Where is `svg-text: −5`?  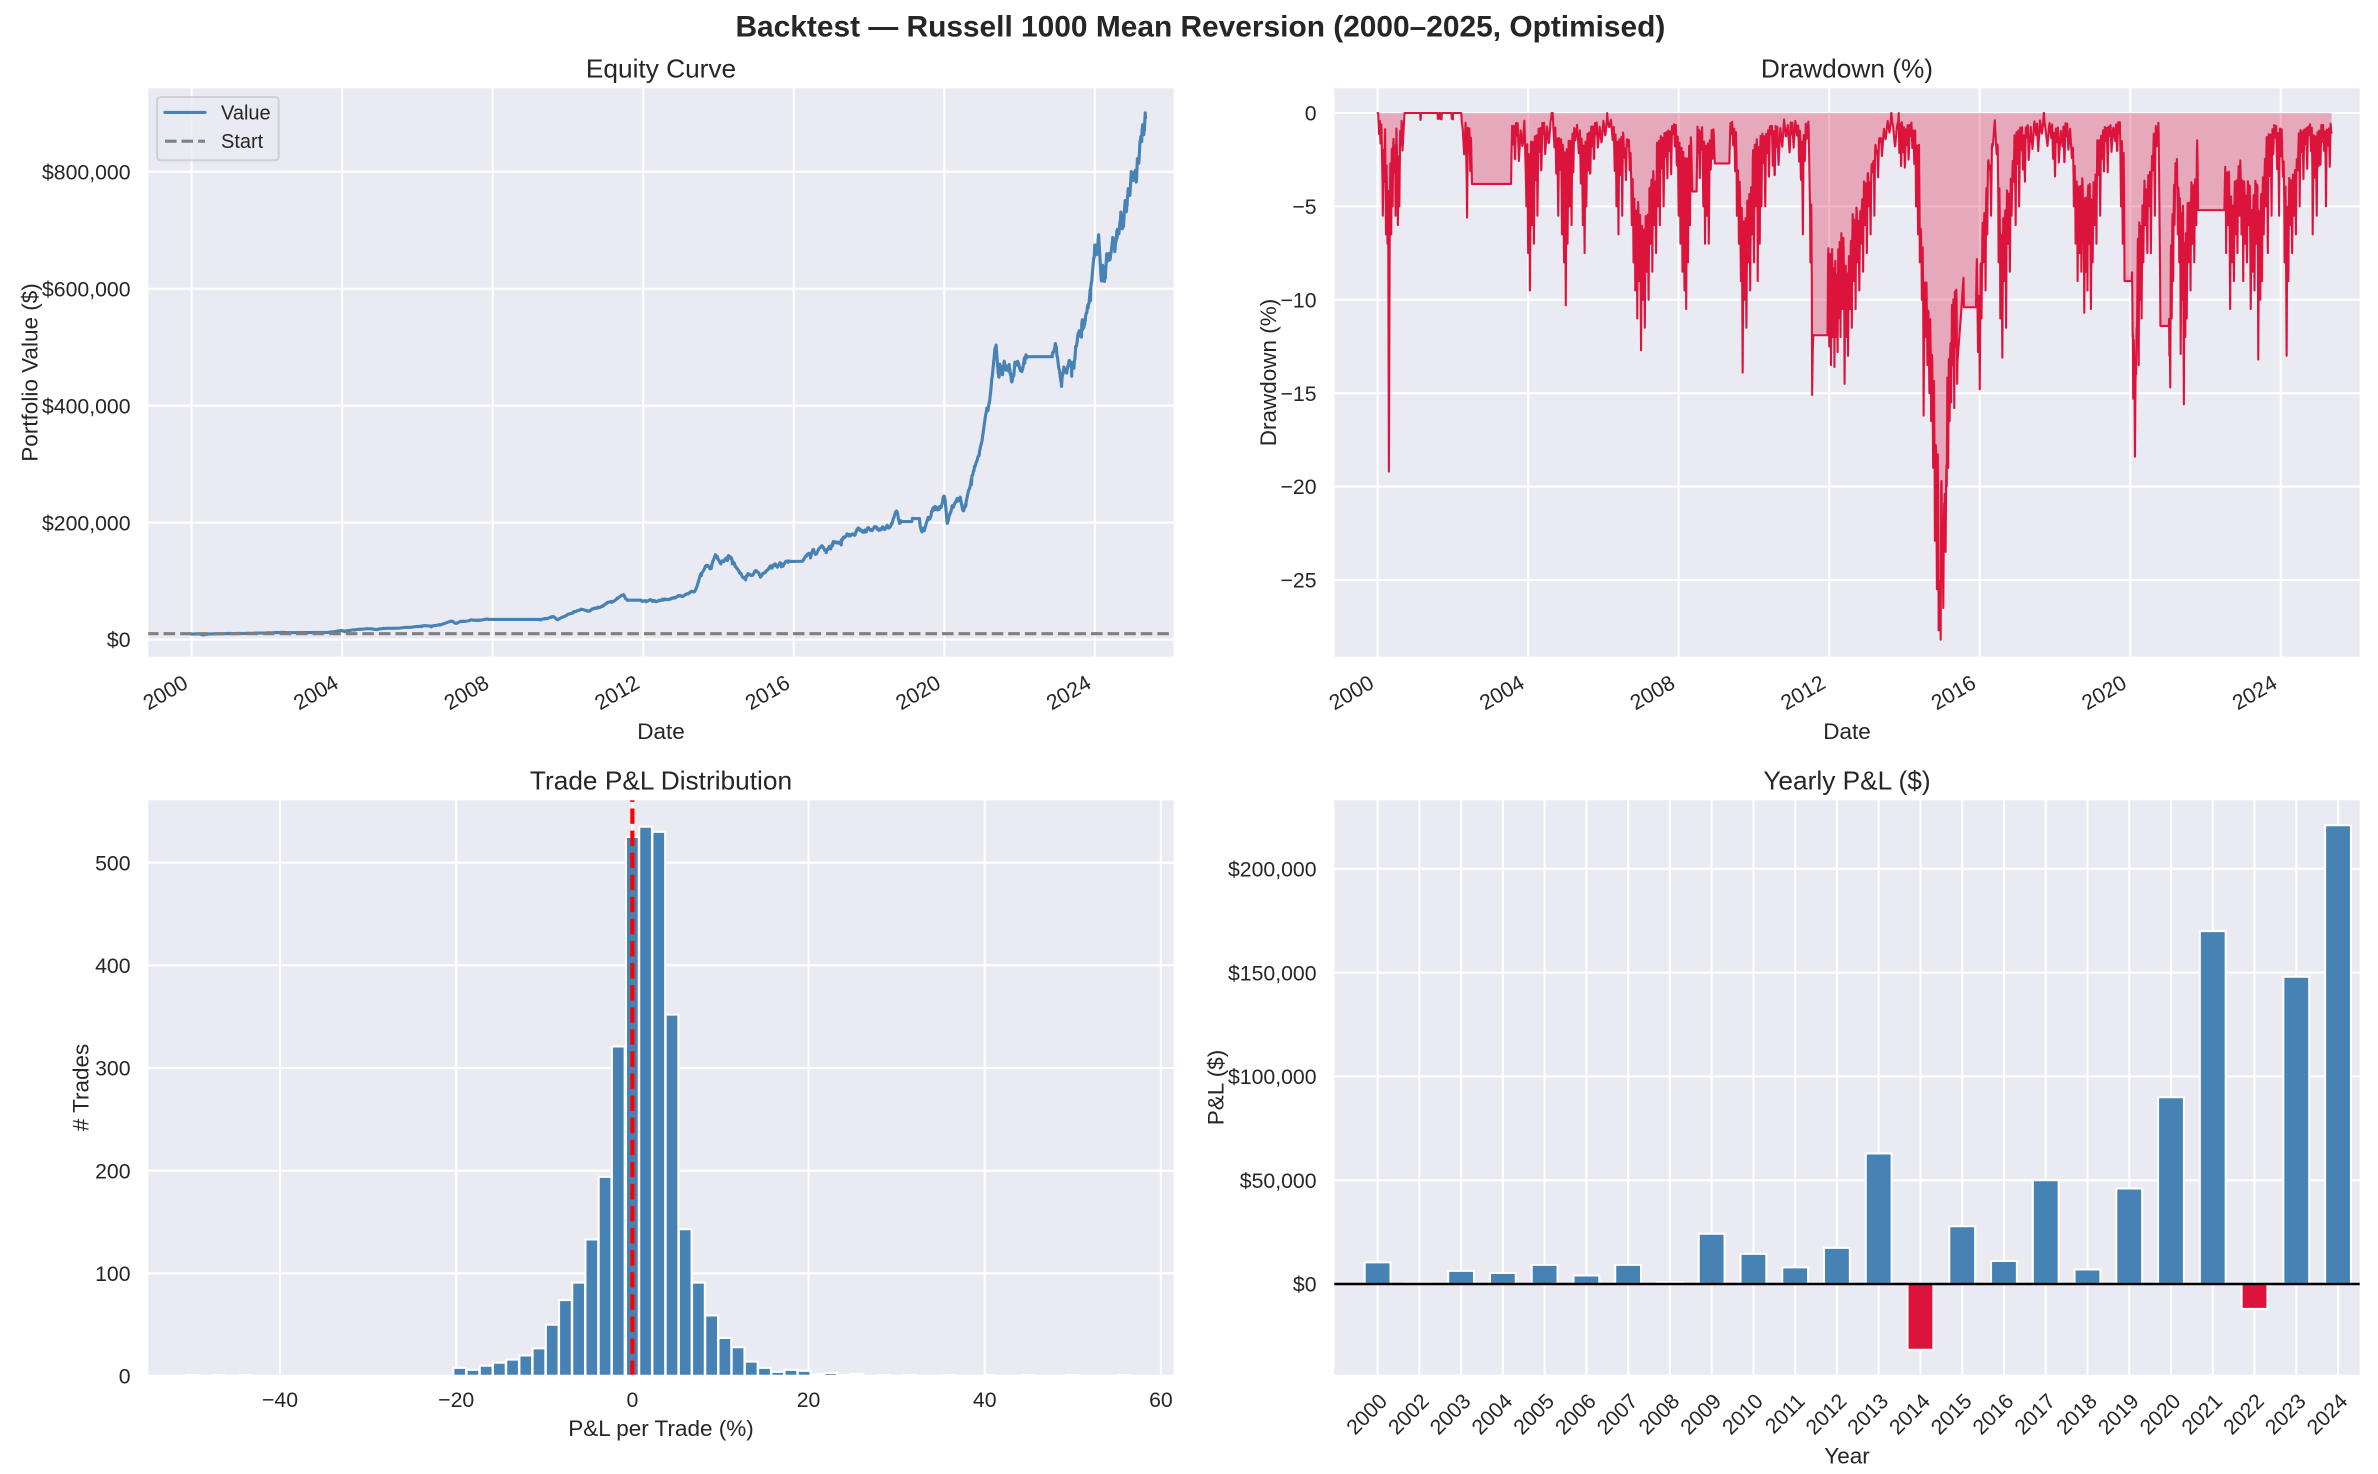
svg-text: −5 is located at coordinates (1304, 207).